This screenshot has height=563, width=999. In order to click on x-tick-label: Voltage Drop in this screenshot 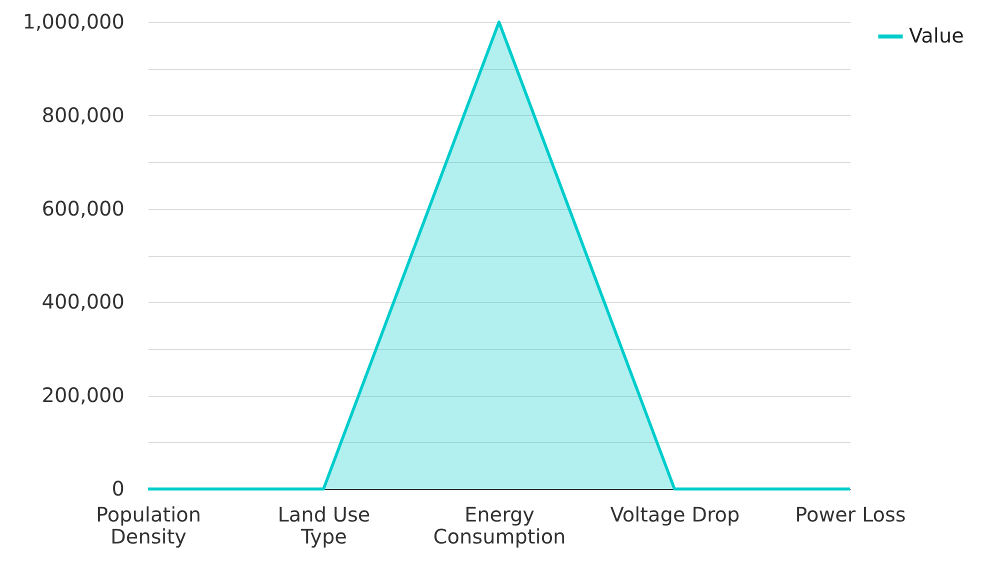, I will do `click(675, 514)`.